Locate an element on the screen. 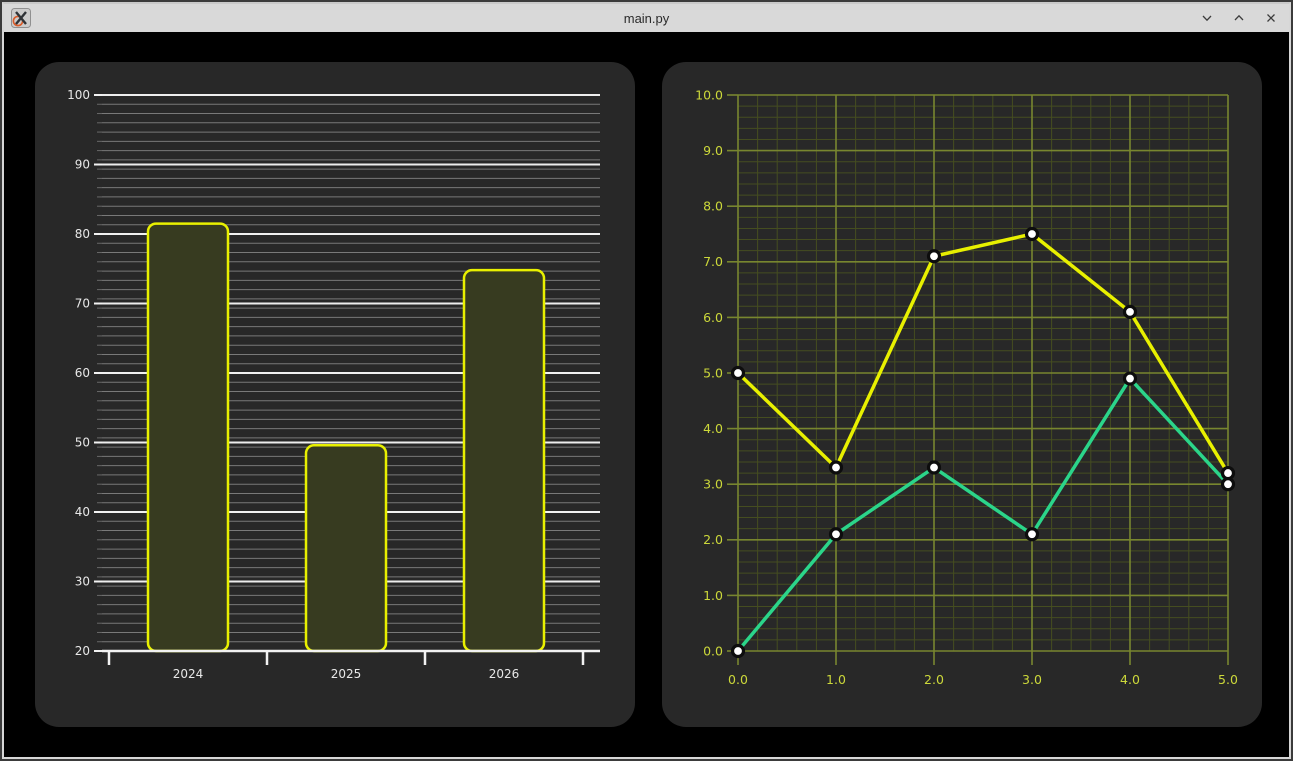  svg-text: 70 is located at coordinates (82, 304).